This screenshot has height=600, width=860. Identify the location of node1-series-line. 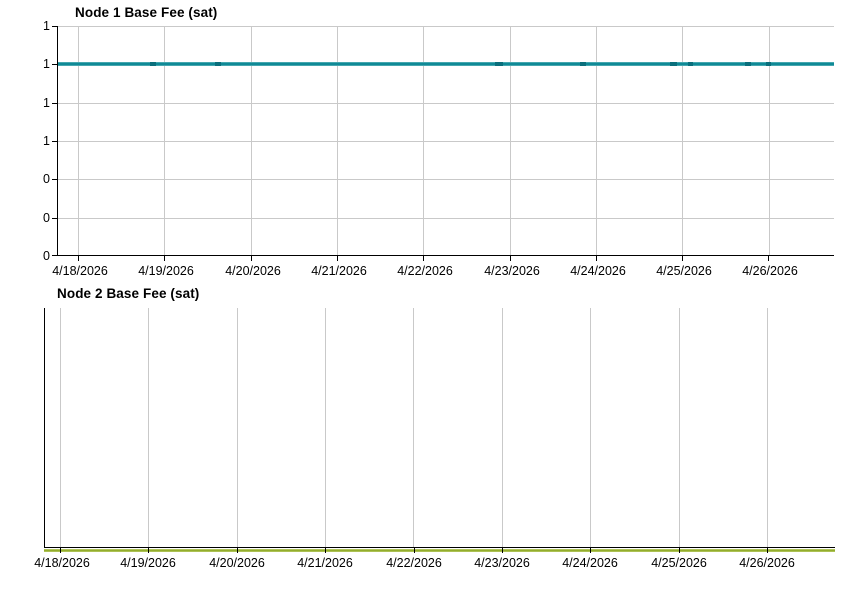
(446, 64).